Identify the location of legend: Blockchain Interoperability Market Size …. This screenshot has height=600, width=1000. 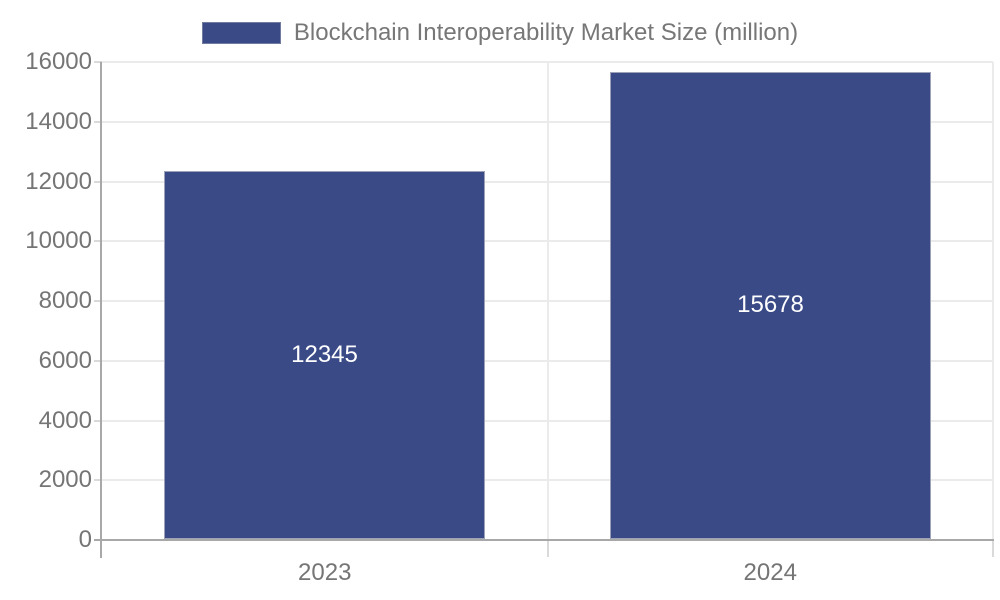
(500, 33).